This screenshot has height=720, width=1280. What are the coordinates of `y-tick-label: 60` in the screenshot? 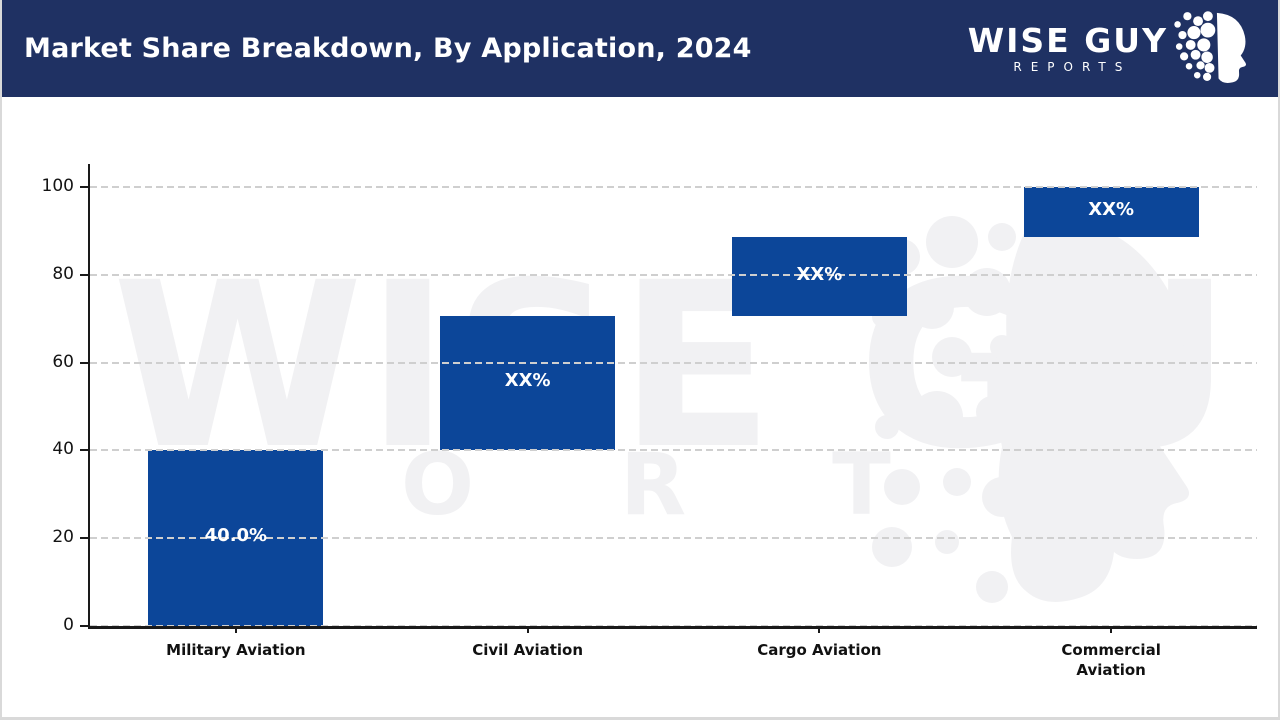 It's located at (63, 361).